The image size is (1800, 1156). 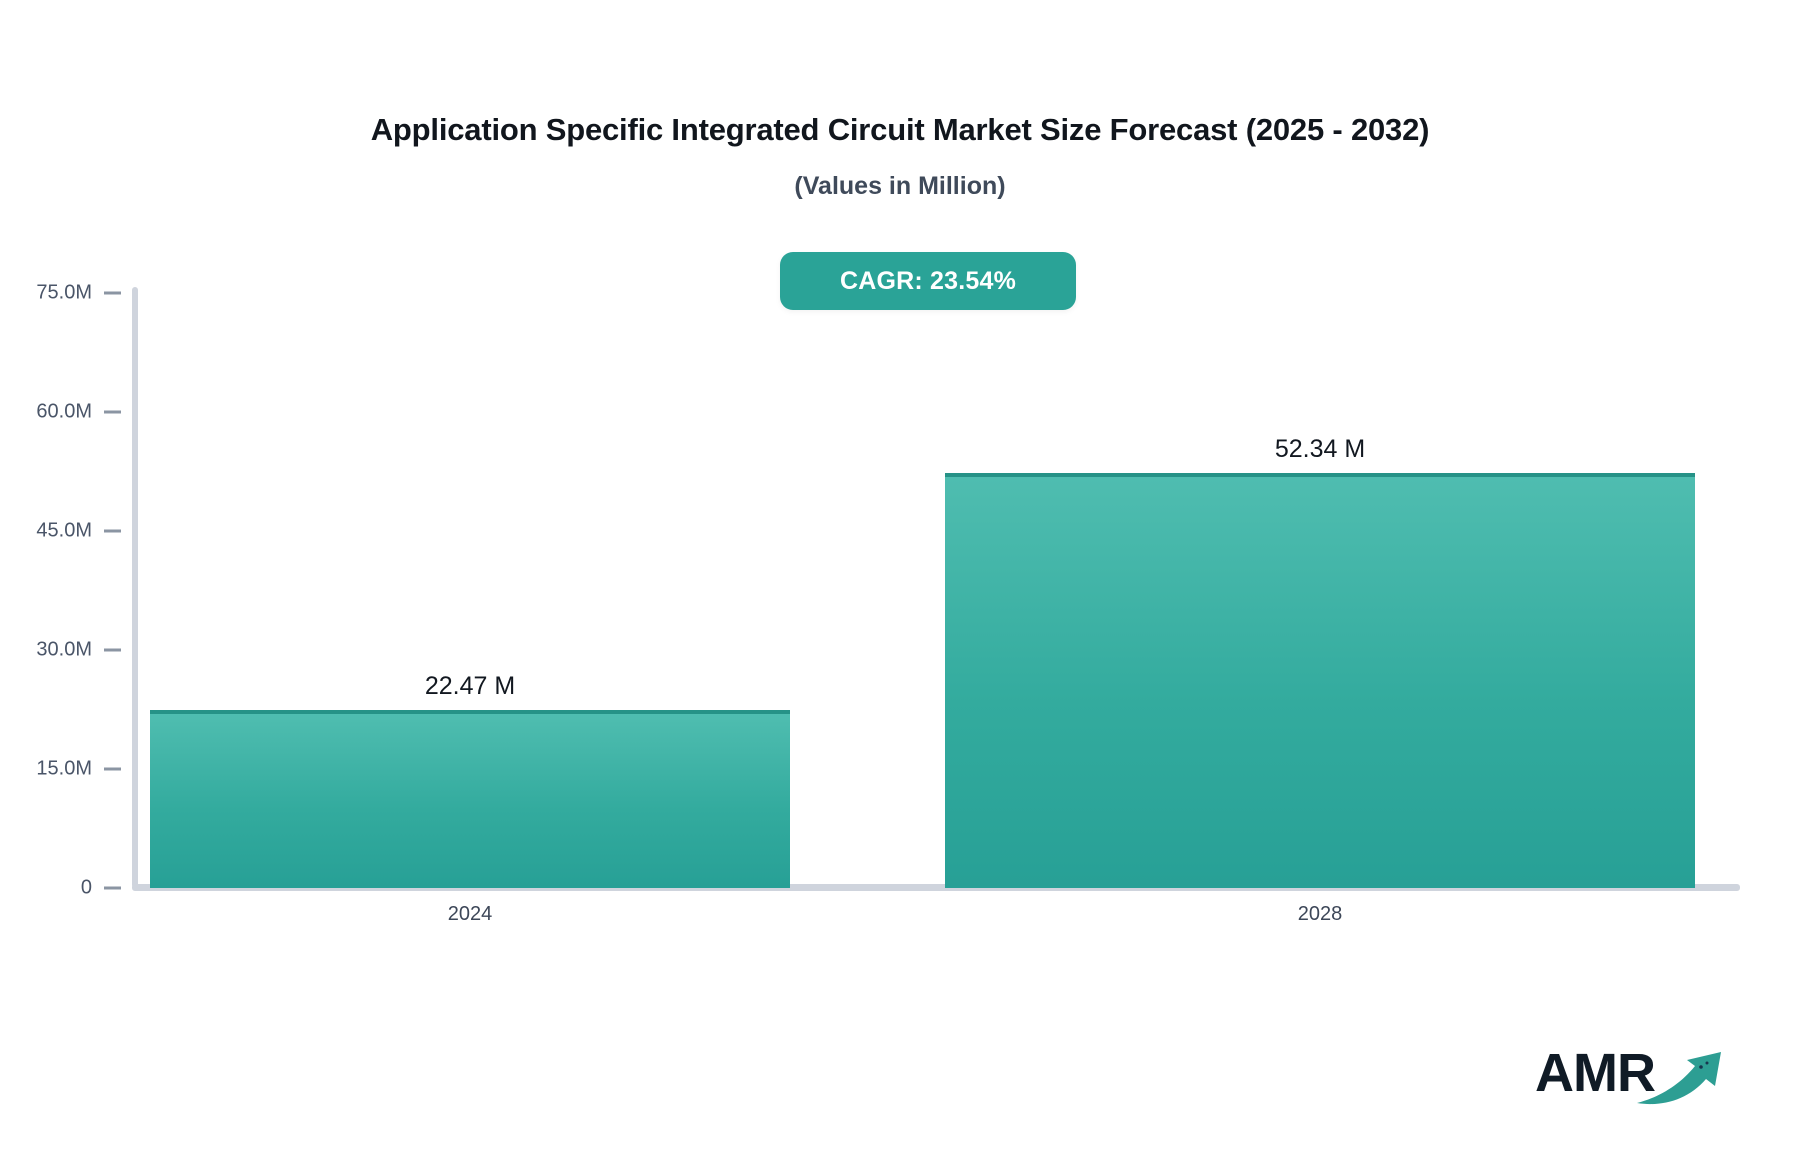 I want to click on x-axis-line, so click(x=936, y=887).